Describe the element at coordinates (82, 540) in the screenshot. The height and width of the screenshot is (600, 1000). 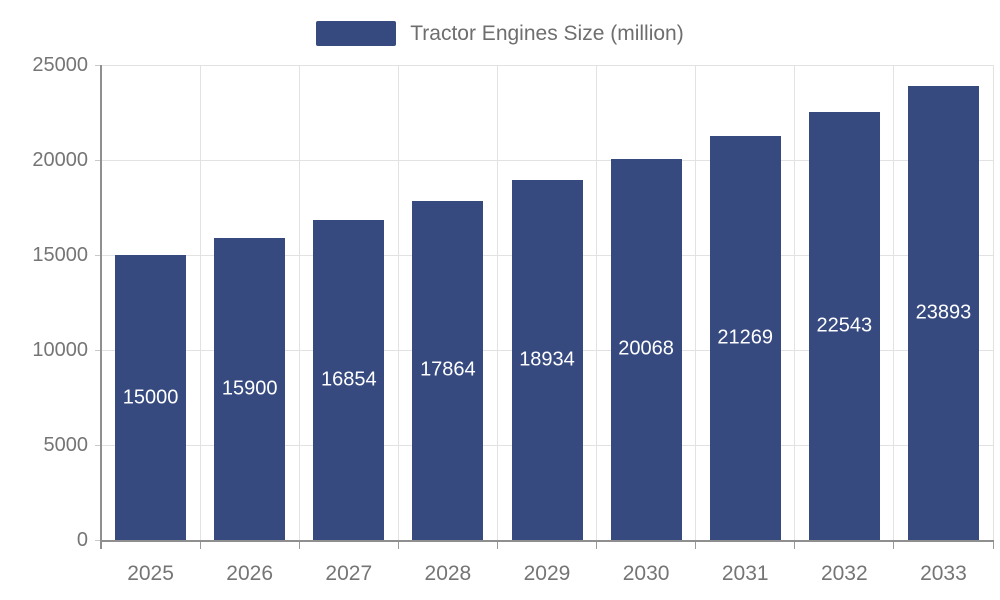
I see `y-tick-label: 0` at that location.